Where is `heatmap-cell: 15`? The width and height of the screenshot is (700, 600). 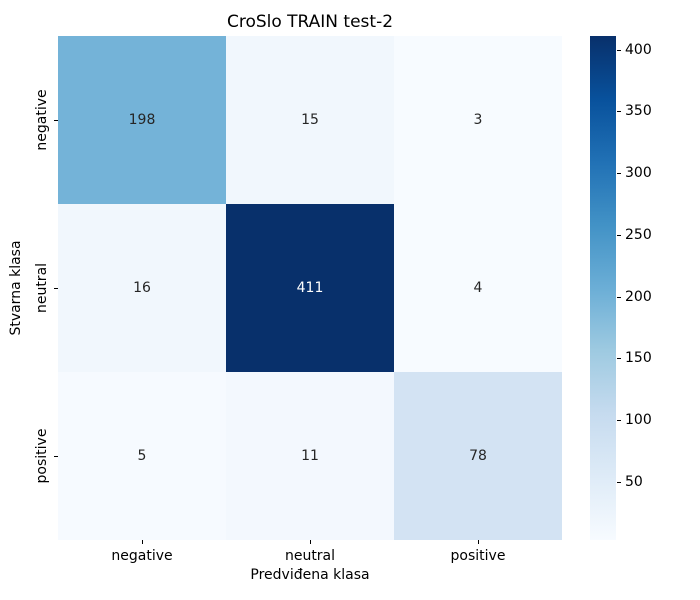 heatmap-cell: 15 is located at coordinates (310, 120).